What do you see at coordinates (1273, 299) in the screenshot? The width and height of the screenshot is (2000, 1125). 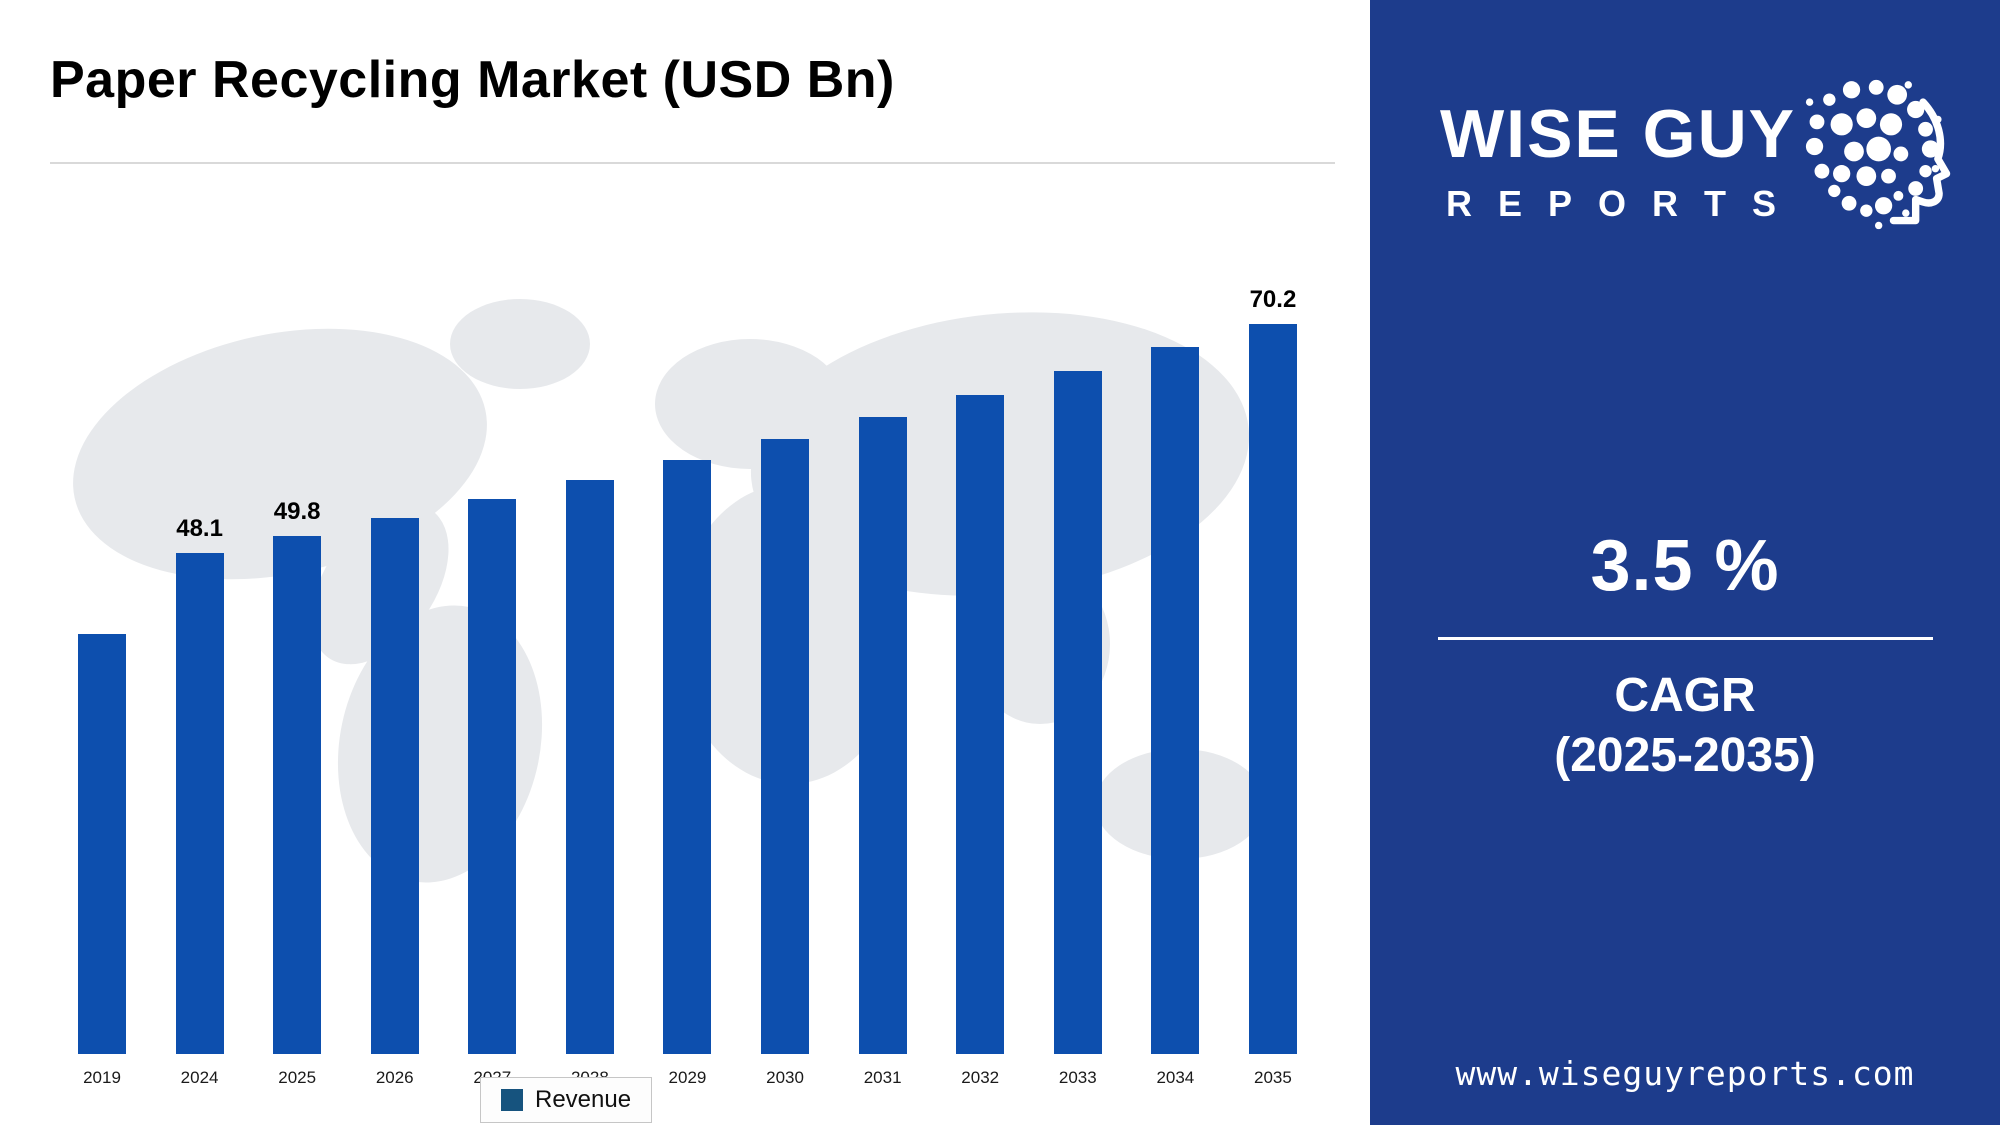 I see `bar-value-label: 70.2` at bounding box center [1273, 299].